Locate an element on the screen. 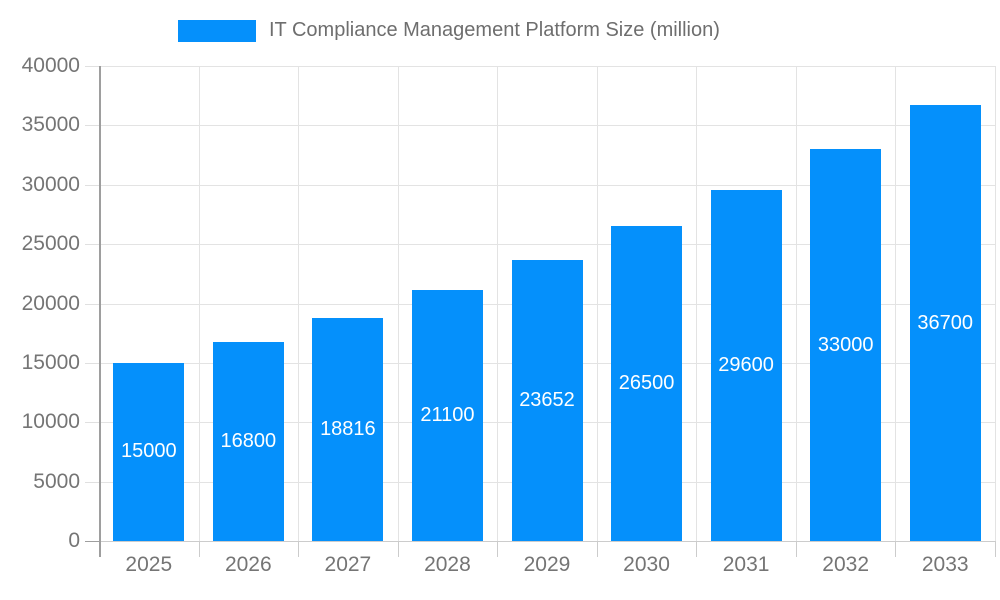 This screenshot has width=1000, height=600. y-axis-label: 5000 is located at coordinates (56, 481).